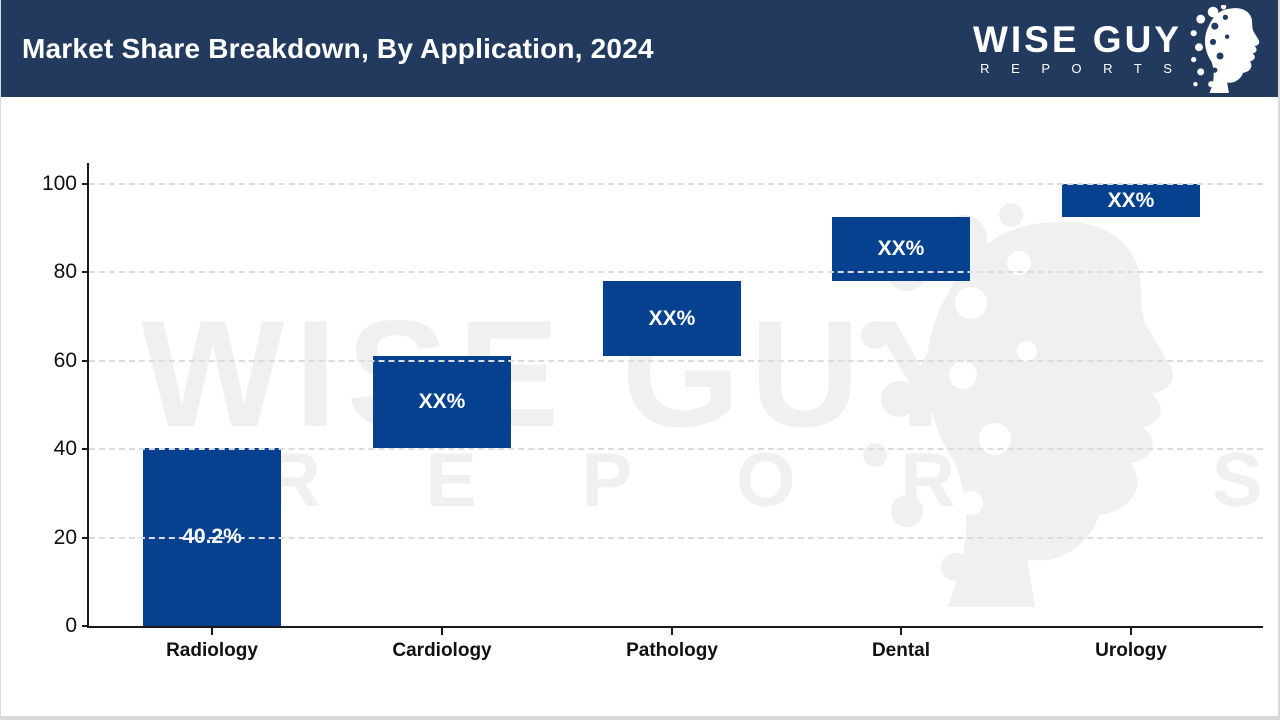 This screenshot has height=720, width=1280. What do you see at coordinates (672, 631) in the screenshot?
I see `x-tick-pathology` at bounding box center [672, 631].